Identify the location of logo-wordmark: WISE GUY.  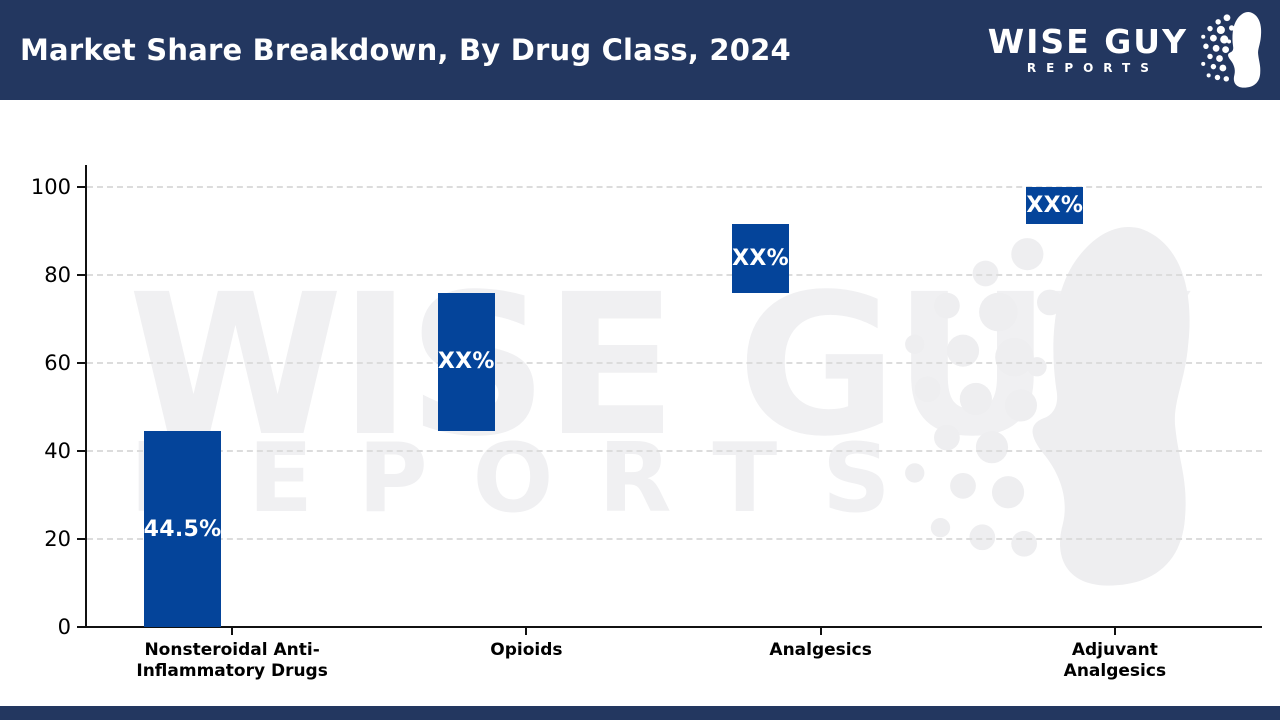
(1087, 41).